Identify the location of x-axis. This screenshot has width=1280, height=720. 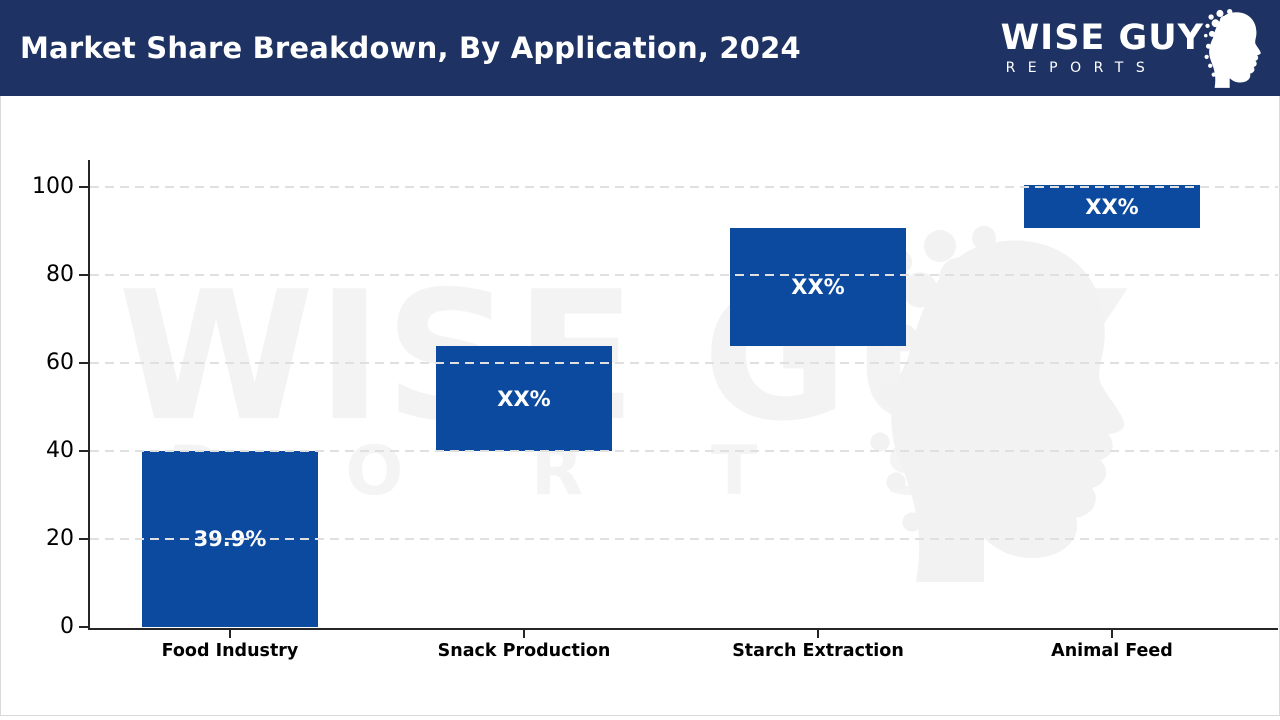
(683, 629).